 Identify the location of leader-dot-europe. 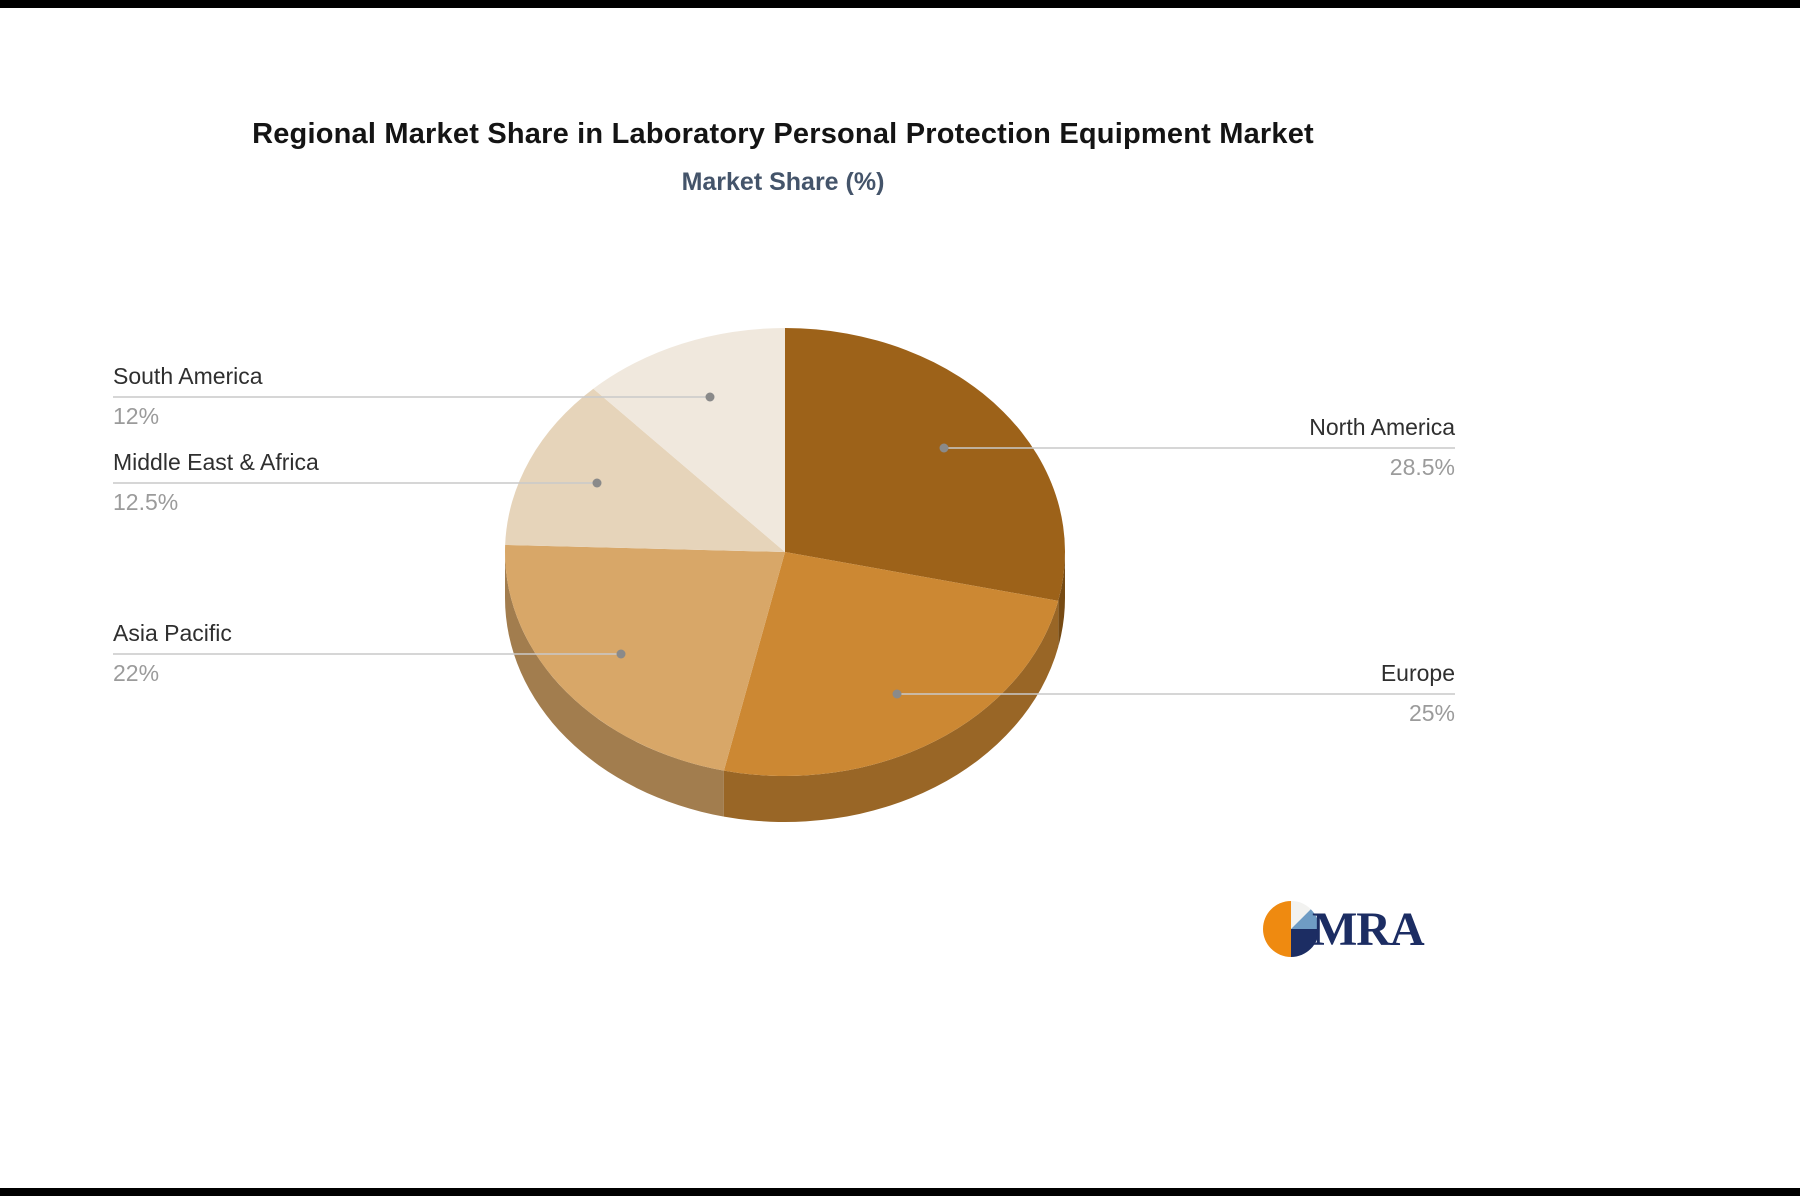
(897, 694).